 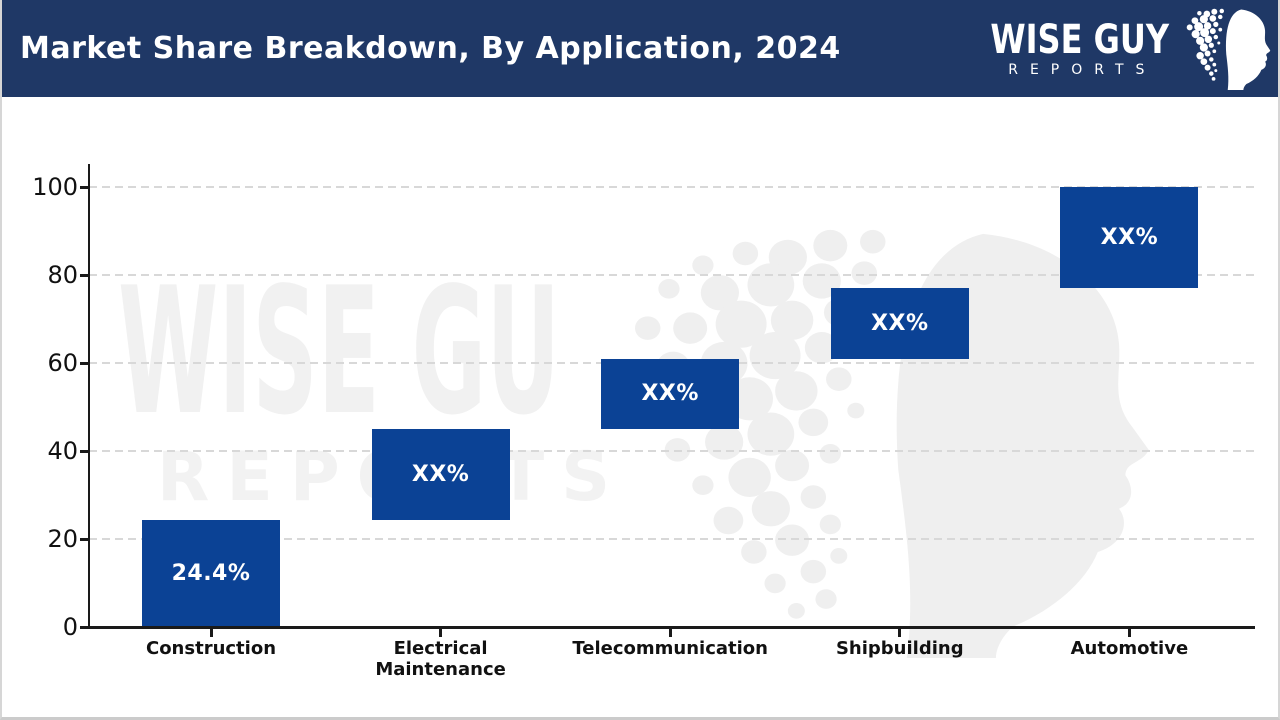 I want to click on x-axis-line, so click(x=669, y=627).